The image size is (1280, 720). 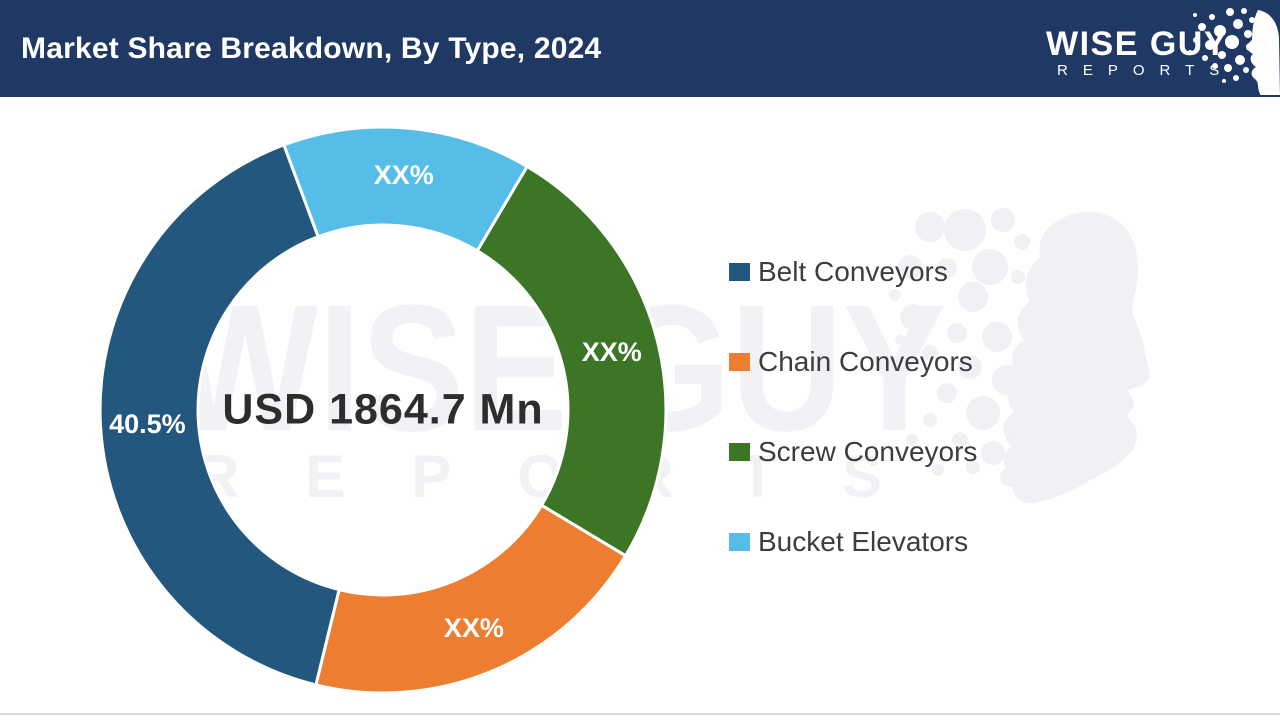 I want to click on donut-slice-screw-conveyors, so click(x=571, y=361).